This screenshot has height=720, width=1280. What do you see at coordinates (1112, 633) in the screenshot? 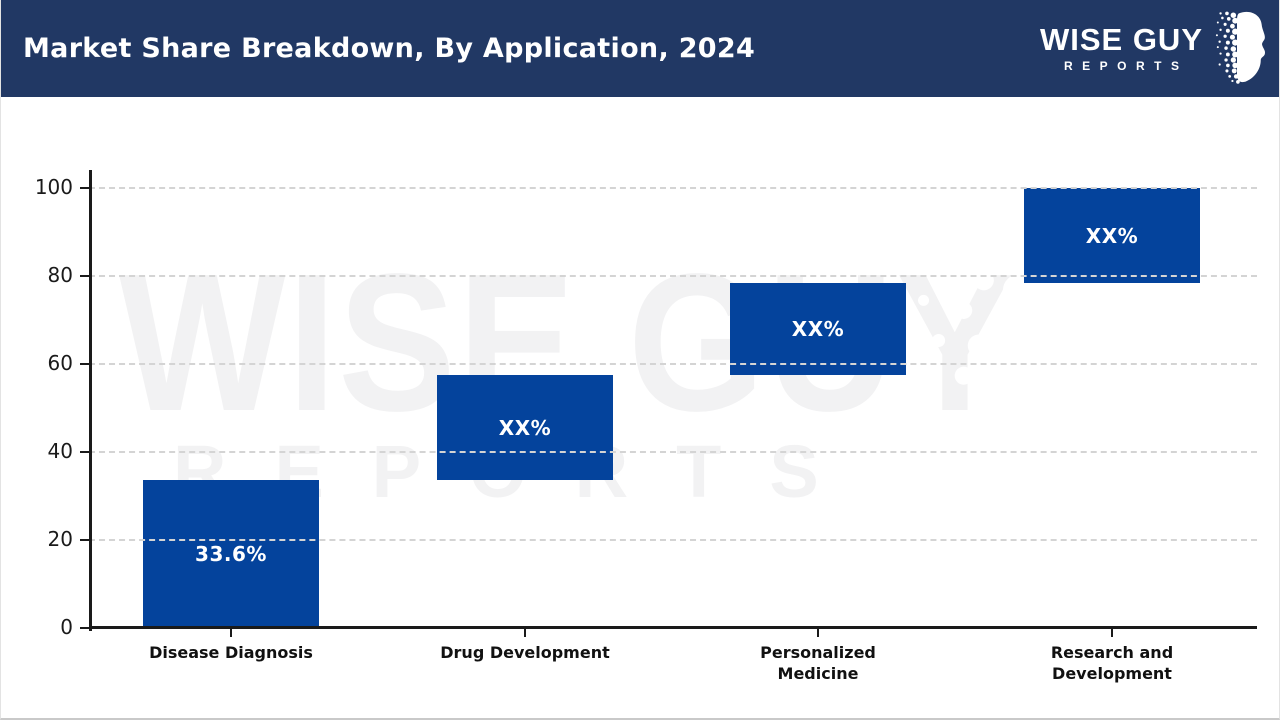
I see `x-tick-research-and-development` at bounding box center [1112, 633].